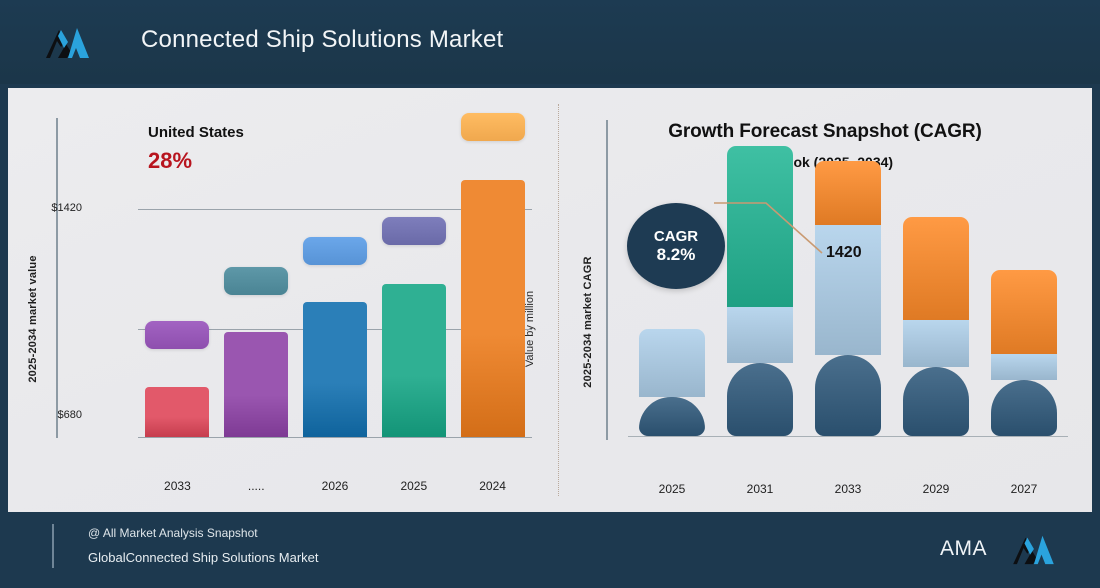 The image size is (1100, 588). Describe the element at coordinates (550, 550) in the screenshot. I see `footer-bar` at that location.